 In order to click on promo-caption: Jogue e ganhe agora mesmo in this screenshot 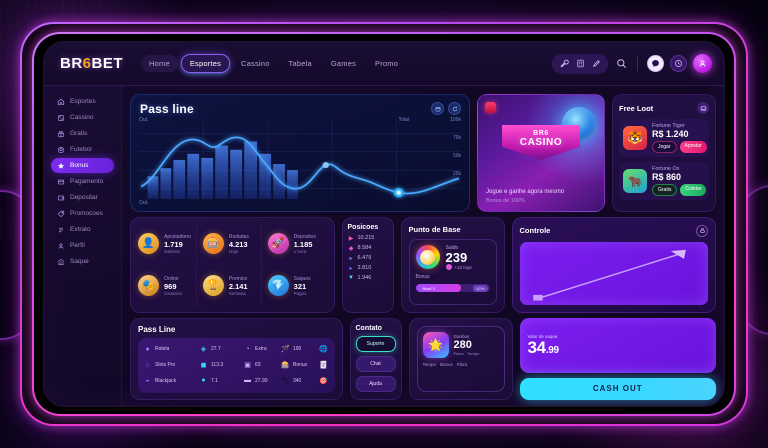, I will do `click(525, 192)`.